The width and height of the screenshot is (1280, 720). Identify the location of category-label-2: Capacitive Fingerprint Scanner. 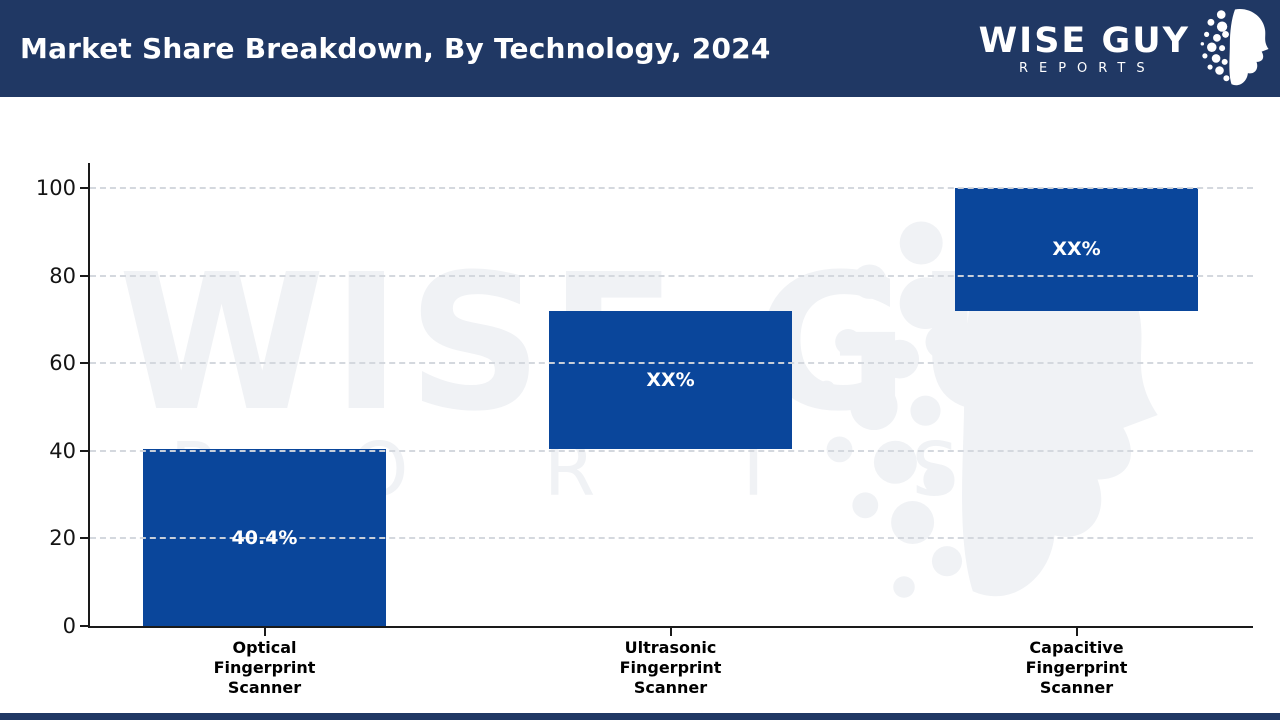
(1077, 668).